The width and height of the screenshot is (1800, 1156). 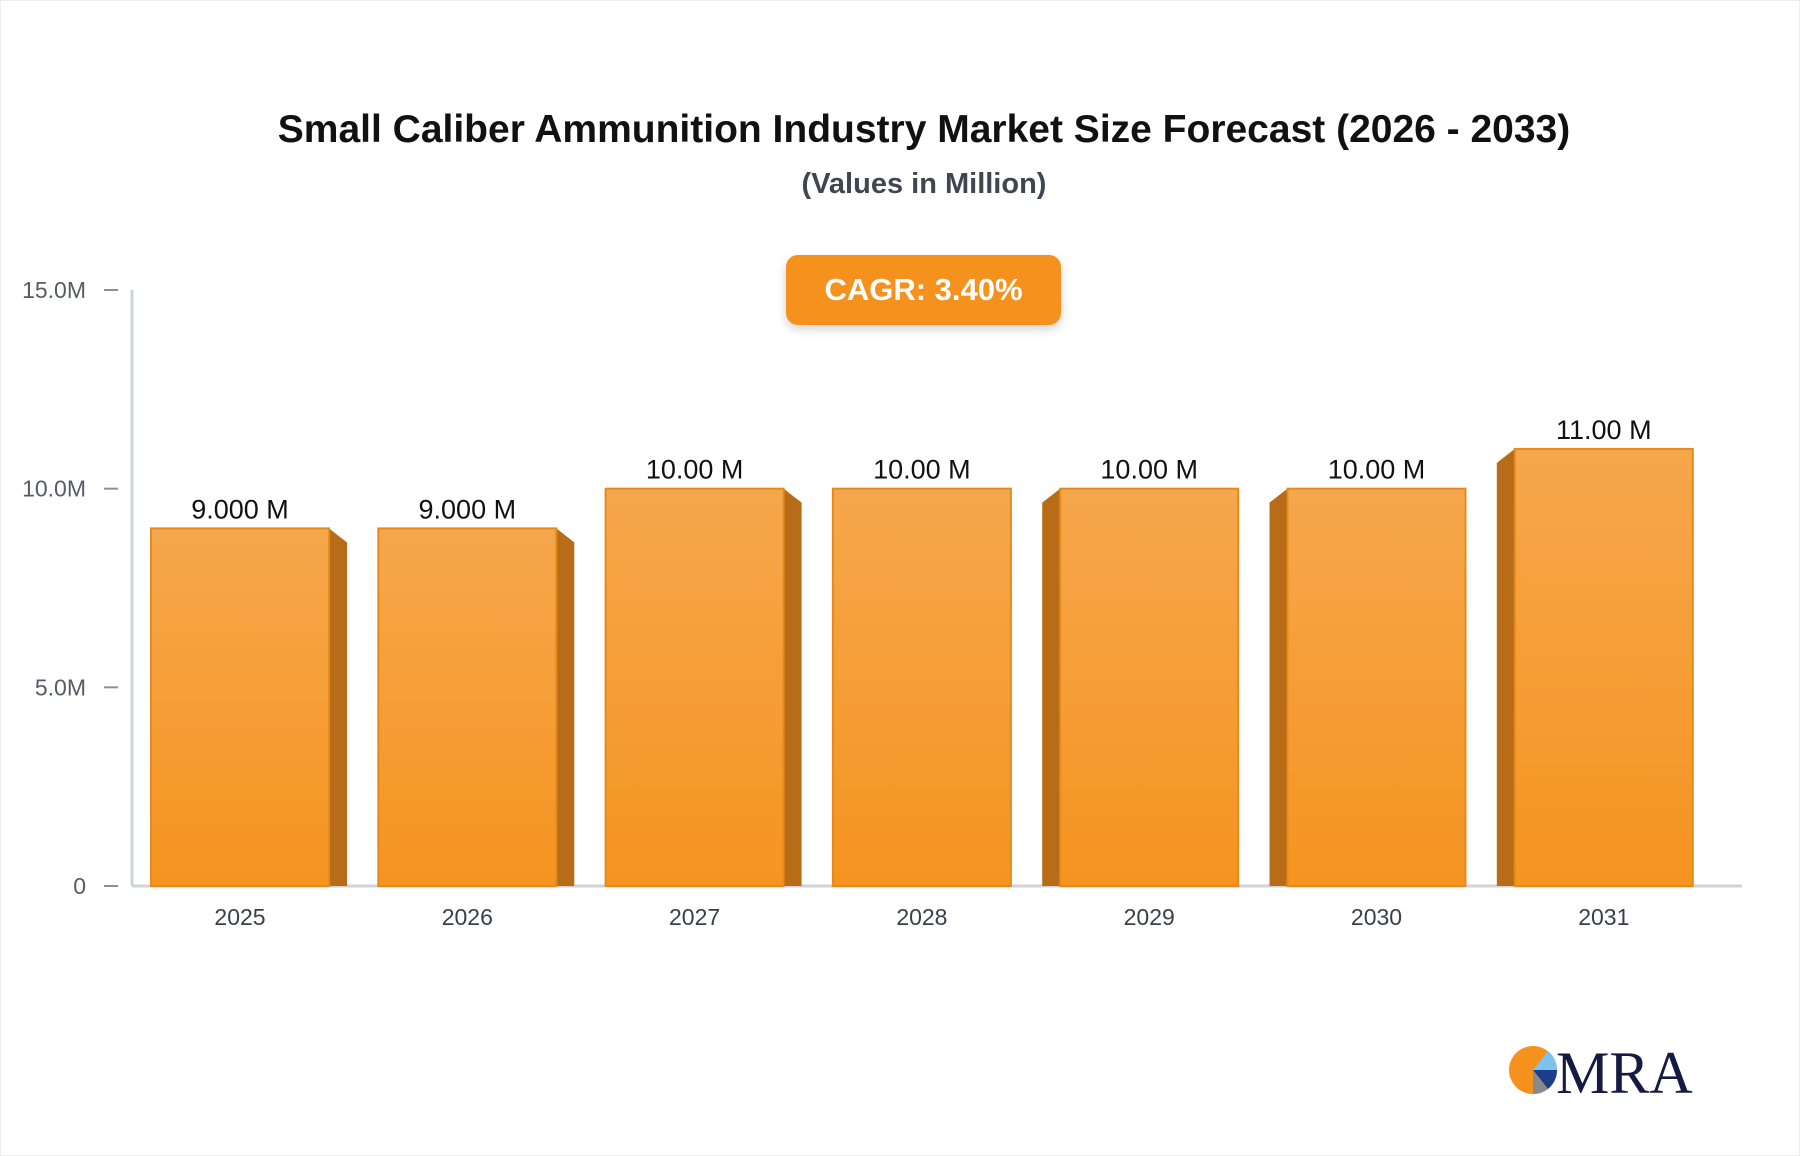 I want to click on data-label: 11.00 M, so click(x=1604, y=430).